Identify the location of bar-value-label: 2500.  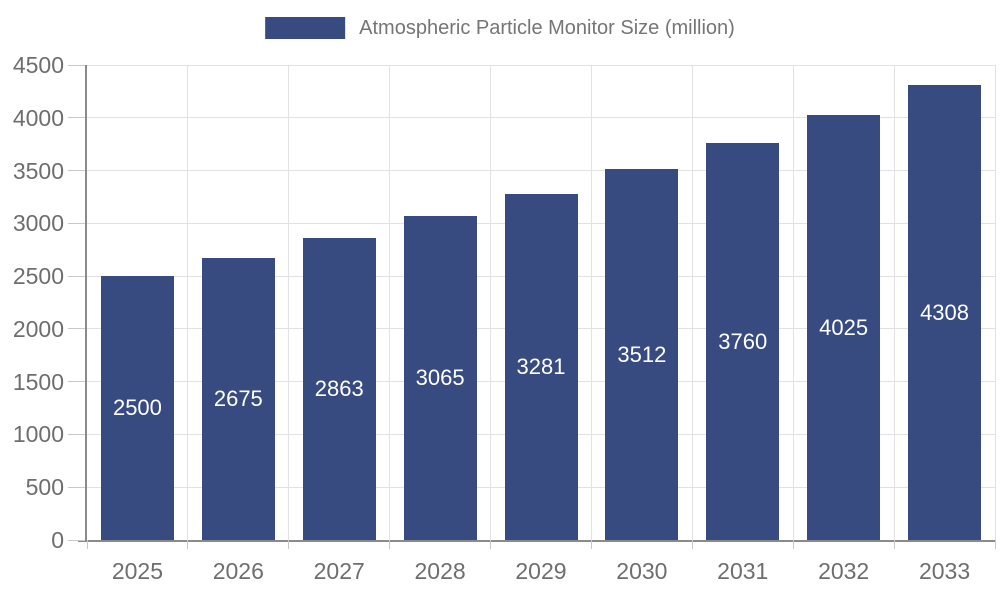
(137, 408).